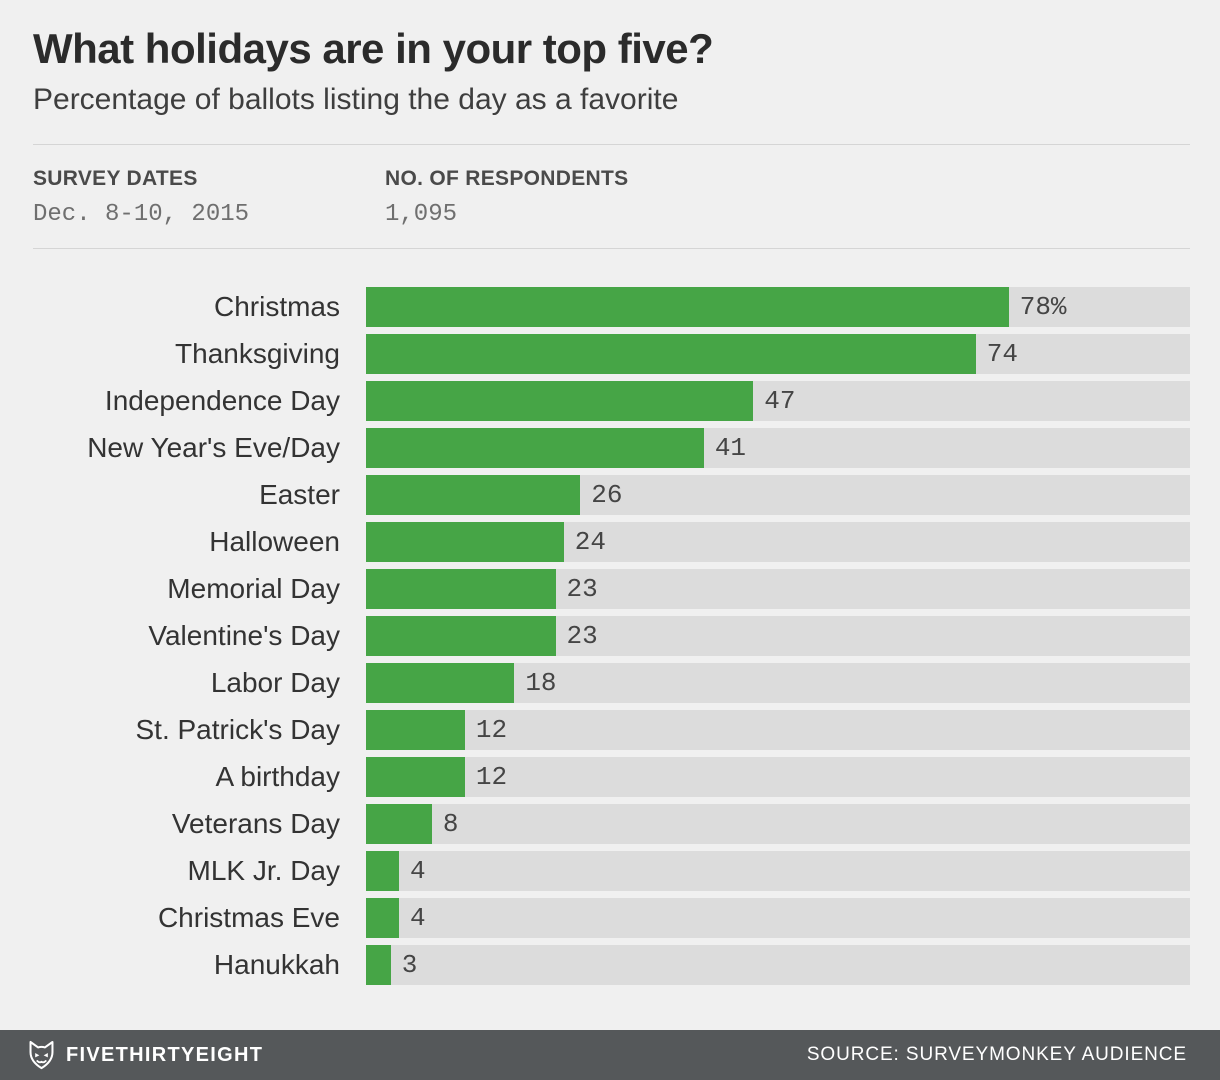 Image resolution: width=1220 pixels, height=1080 pixels. Describe the element at coordinates (778, 542) in the screenshot. I see `bar-track: 24` at that location.